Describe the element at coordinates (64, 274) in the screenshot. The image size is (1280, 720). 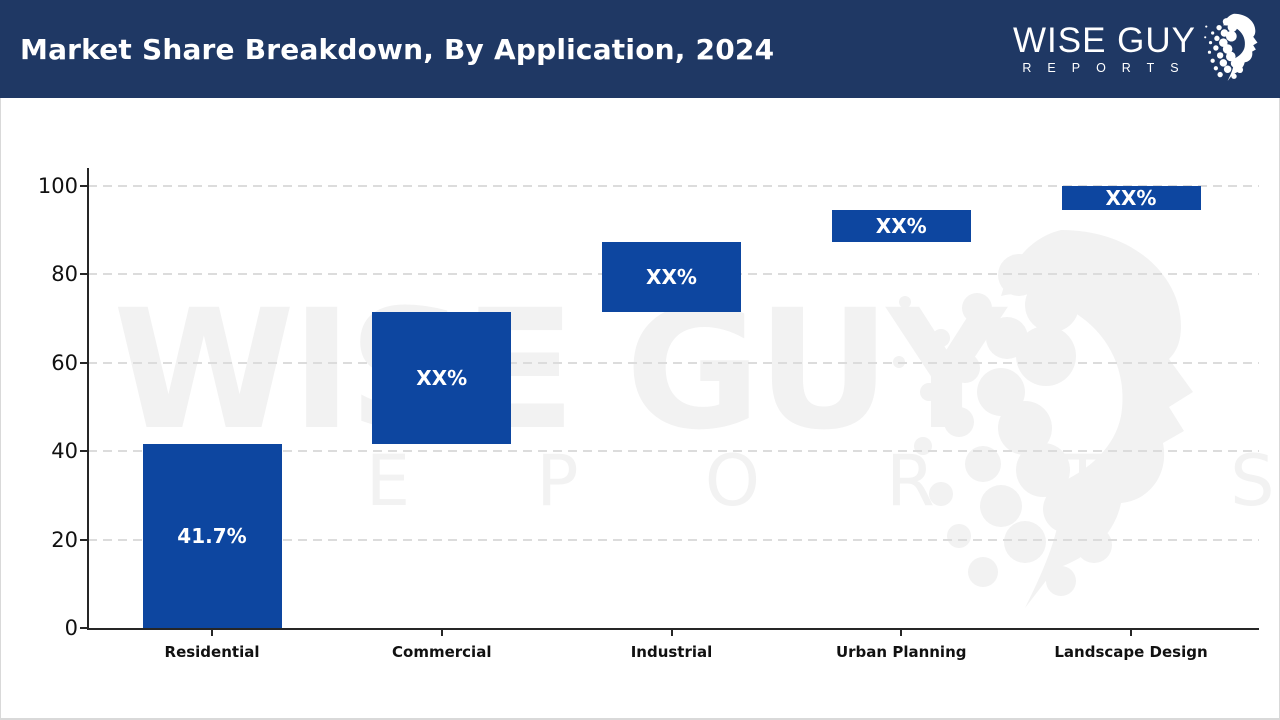
I see `y-tick-label-80: 80` at that location.